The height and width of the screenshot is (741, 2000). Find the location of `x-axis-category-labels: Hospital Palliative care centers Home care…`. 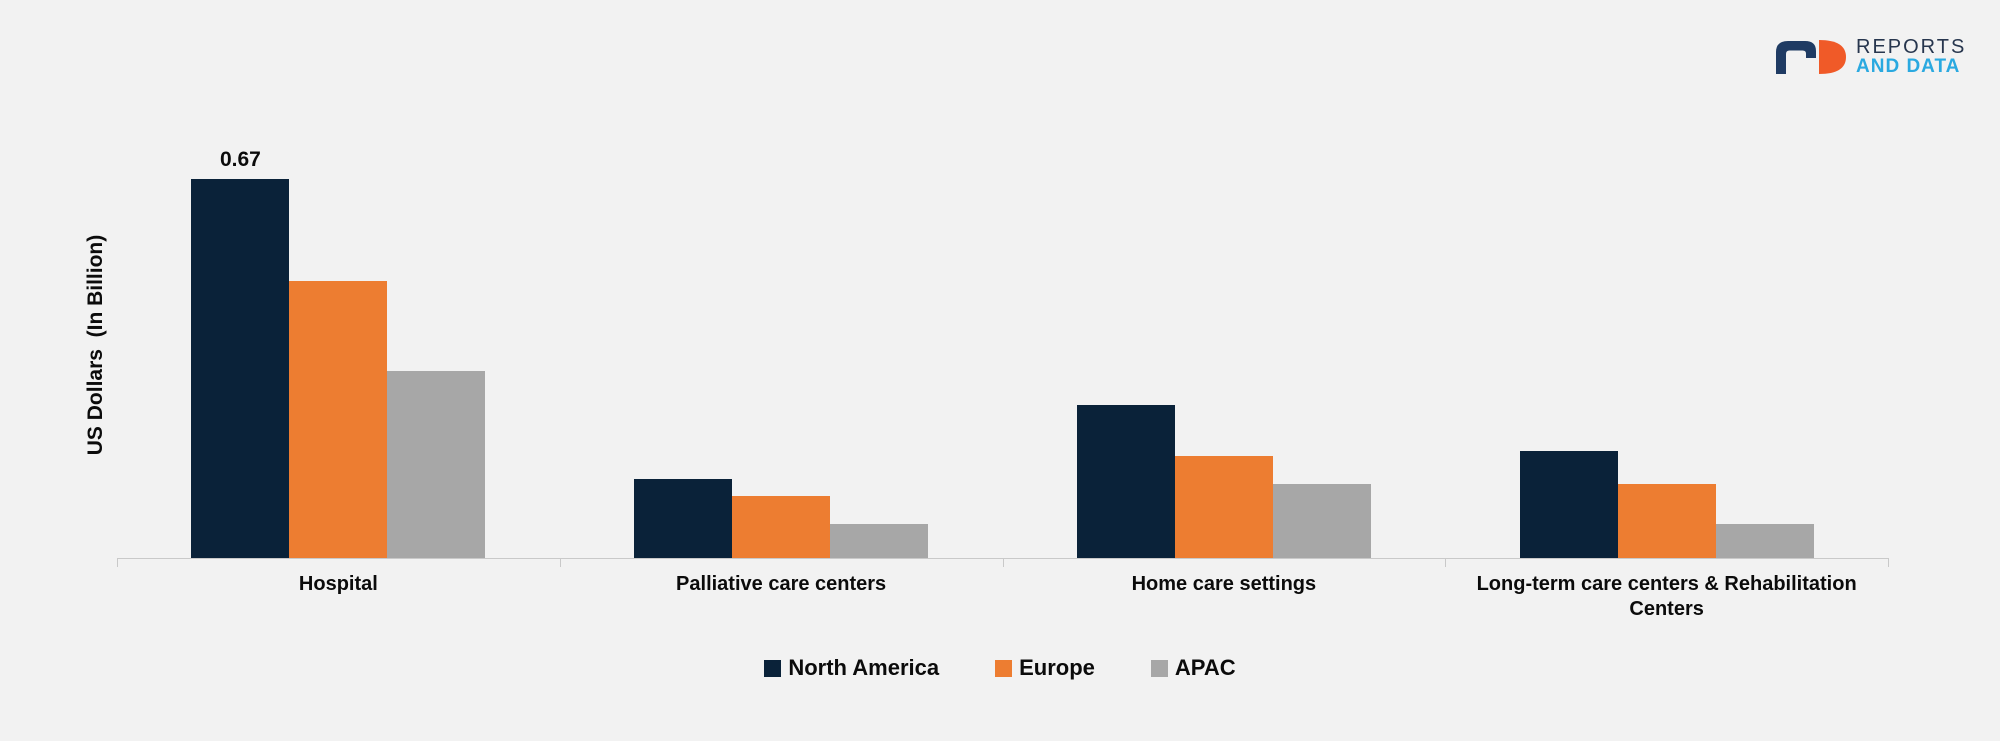

x-axis-category-labels: Hospital Palliative care centers Home care… is located at coordinates (1002, 597).